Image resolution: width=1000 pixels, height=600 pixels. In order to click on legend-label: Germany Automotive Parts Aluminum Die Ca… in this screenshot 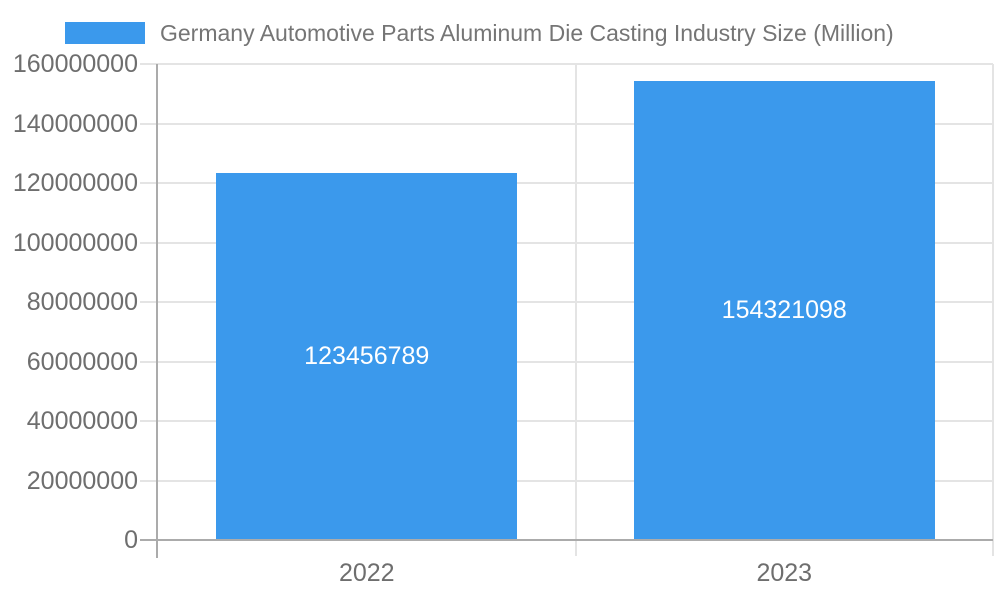, I will do `click(527, 33)`.